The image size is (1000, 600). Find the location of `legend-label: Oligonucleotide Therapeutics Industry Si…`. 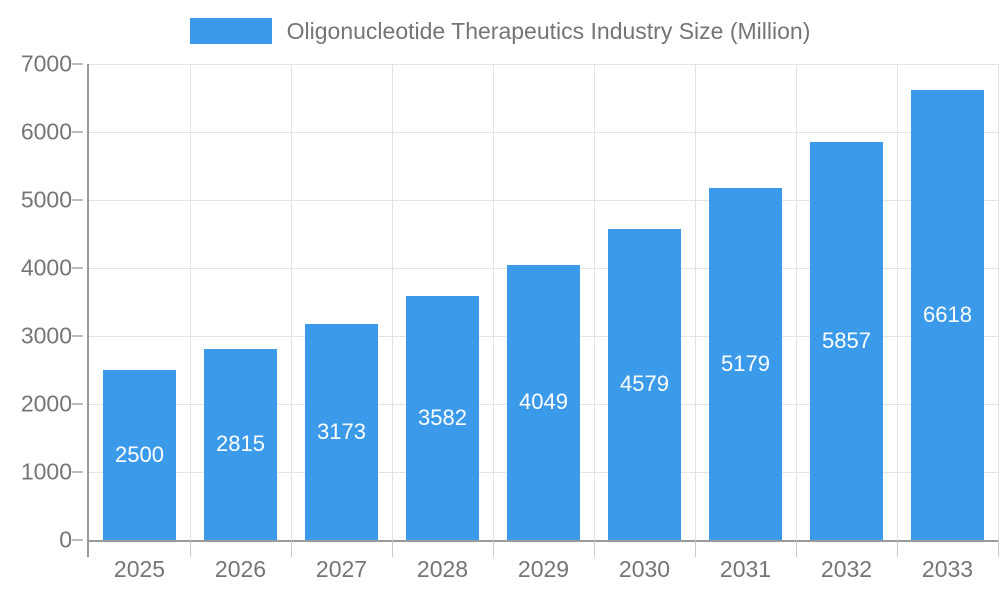

legend-label: Oligonucleotide Therapeutics Industry Si… is located at coordinates (548, 30).